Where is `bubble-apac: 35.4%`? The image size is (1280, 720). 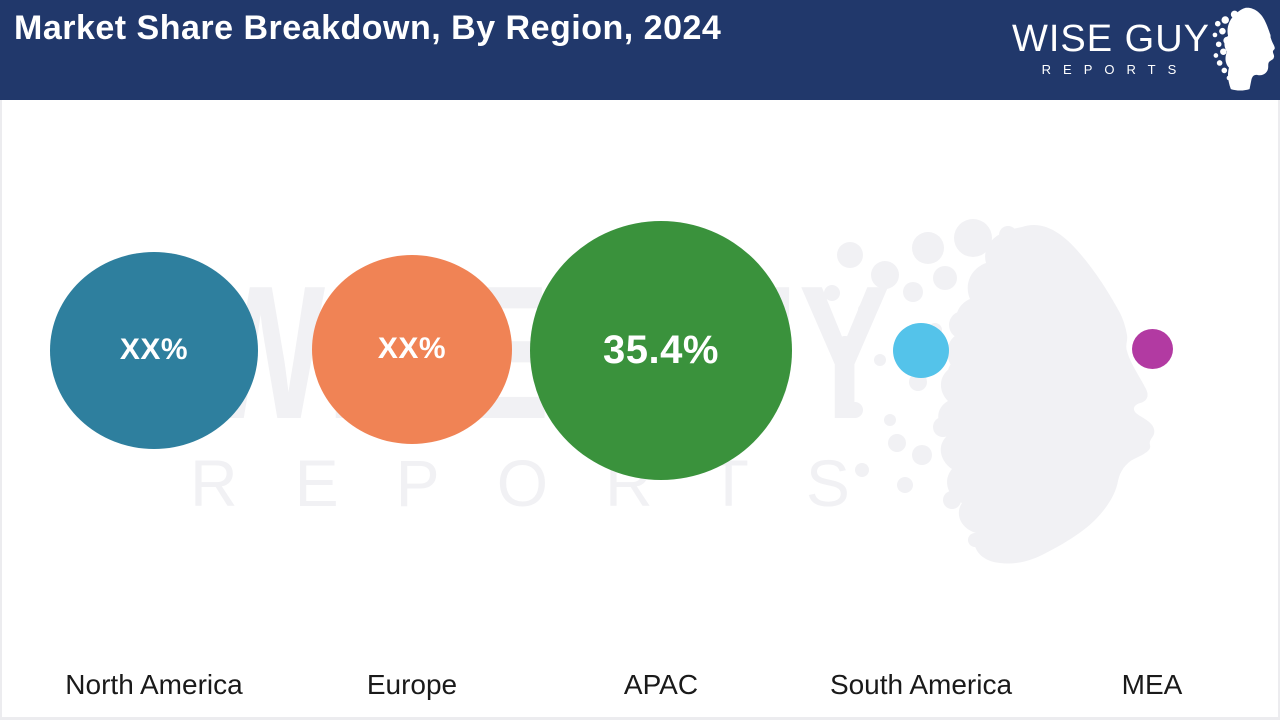
bubble-apac: 35.4% is located at coordinates (661, 350).